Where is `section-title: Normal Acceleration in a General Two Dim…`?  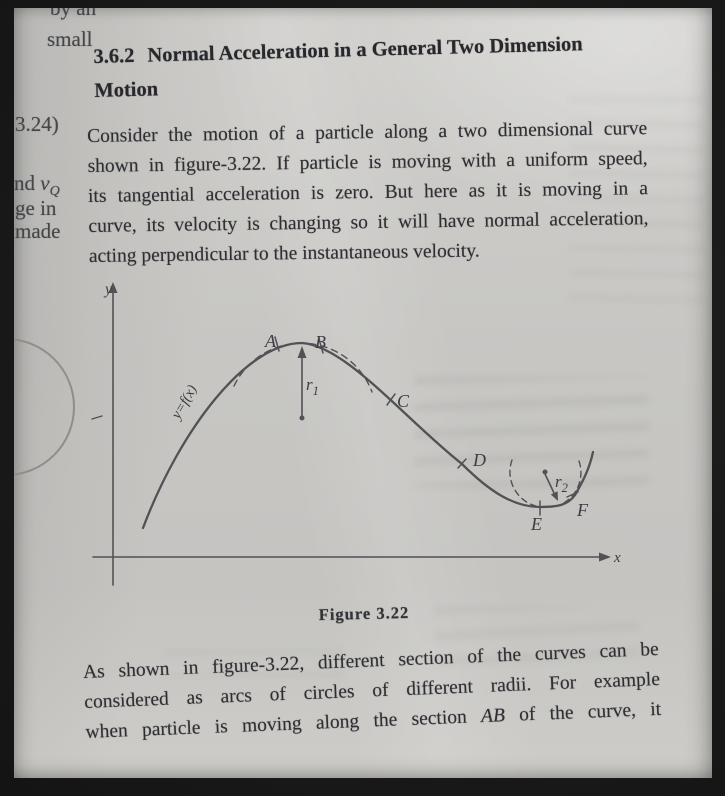 section-title: Normal Acceleration in a General Two Dim… is located at coordinates (365, 50).